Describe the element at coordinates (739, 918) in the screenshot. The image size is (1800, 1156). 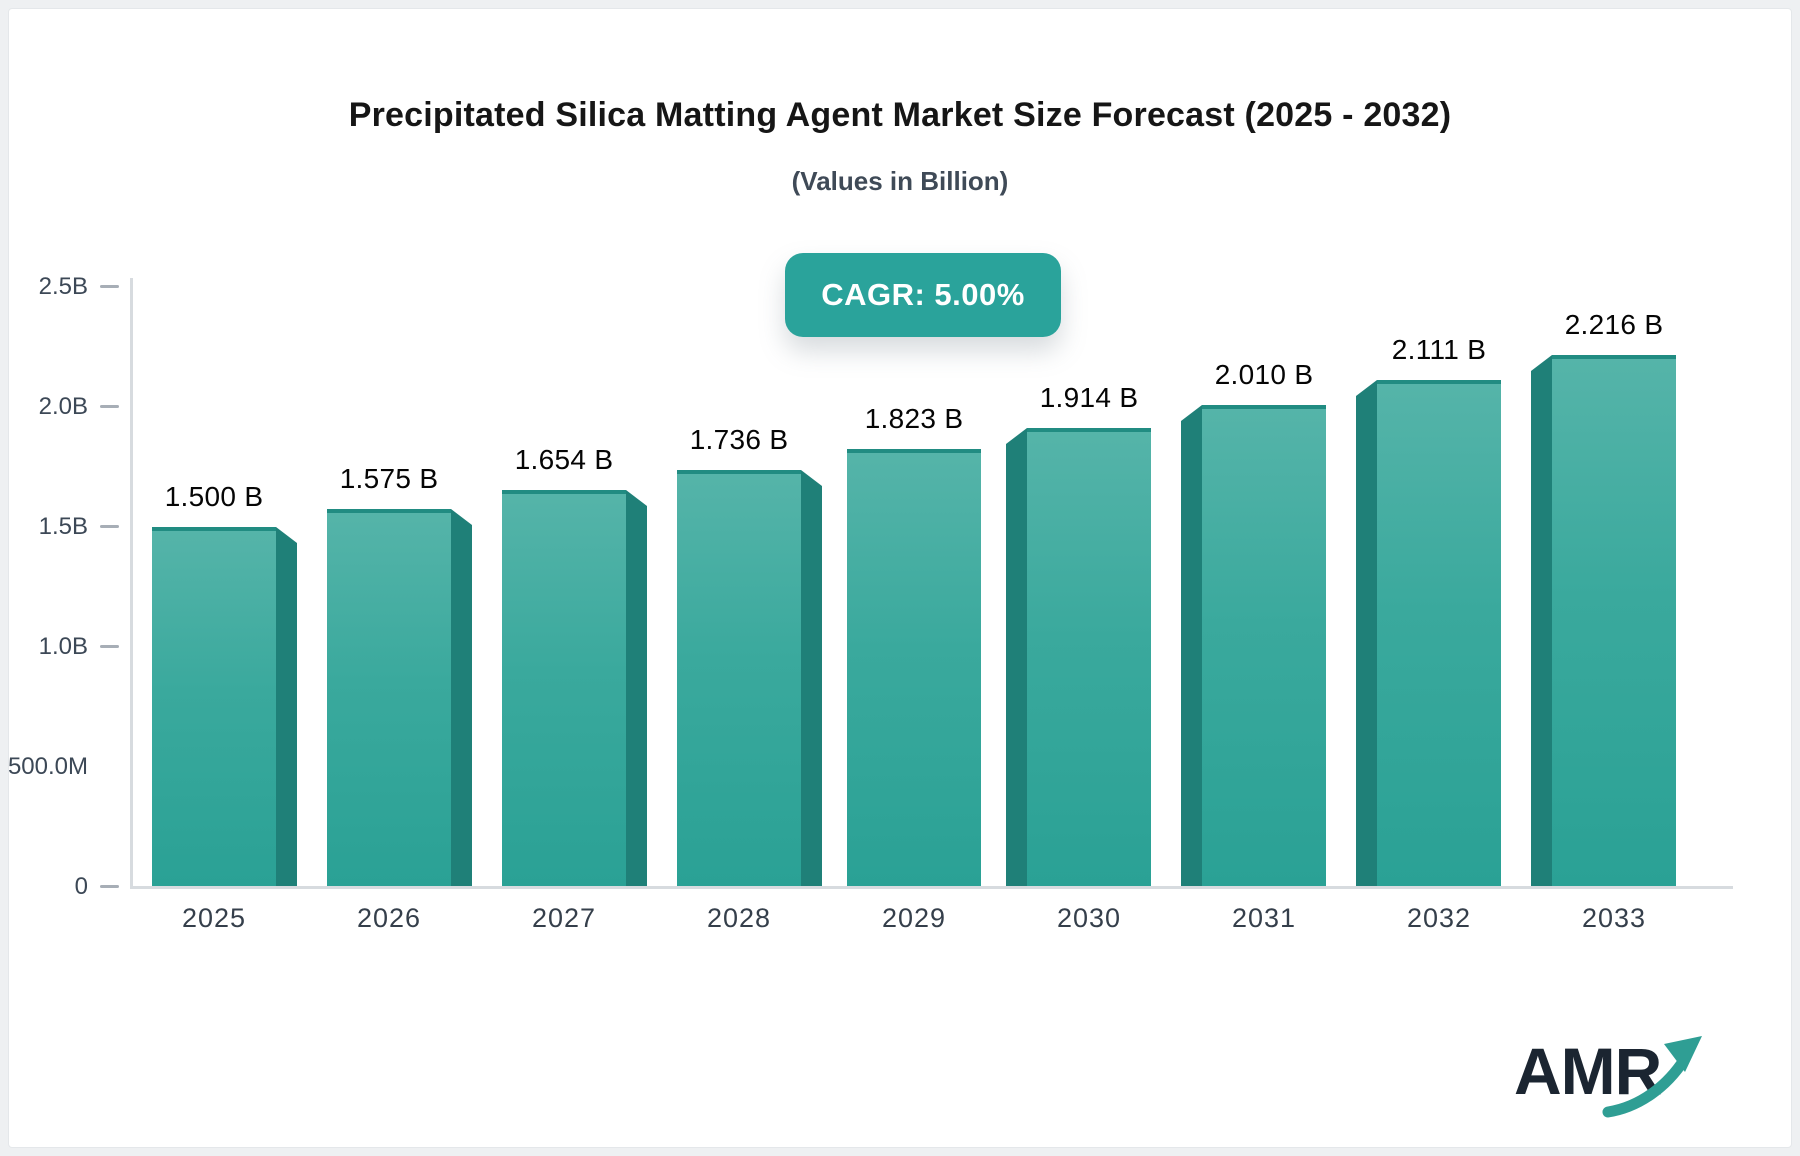
I see `x-tick-label: 2028` at that location.